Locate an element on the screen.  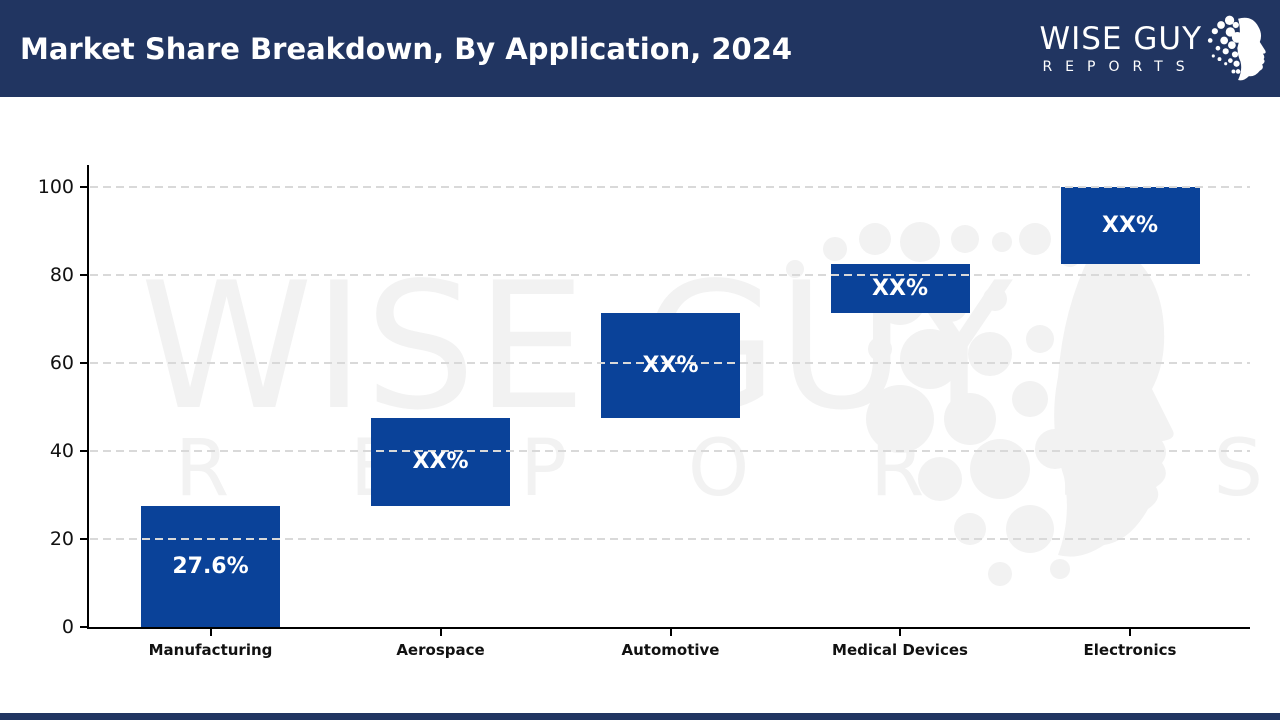
x-category-label: Manufacturing is located at coordinates (210, 650).